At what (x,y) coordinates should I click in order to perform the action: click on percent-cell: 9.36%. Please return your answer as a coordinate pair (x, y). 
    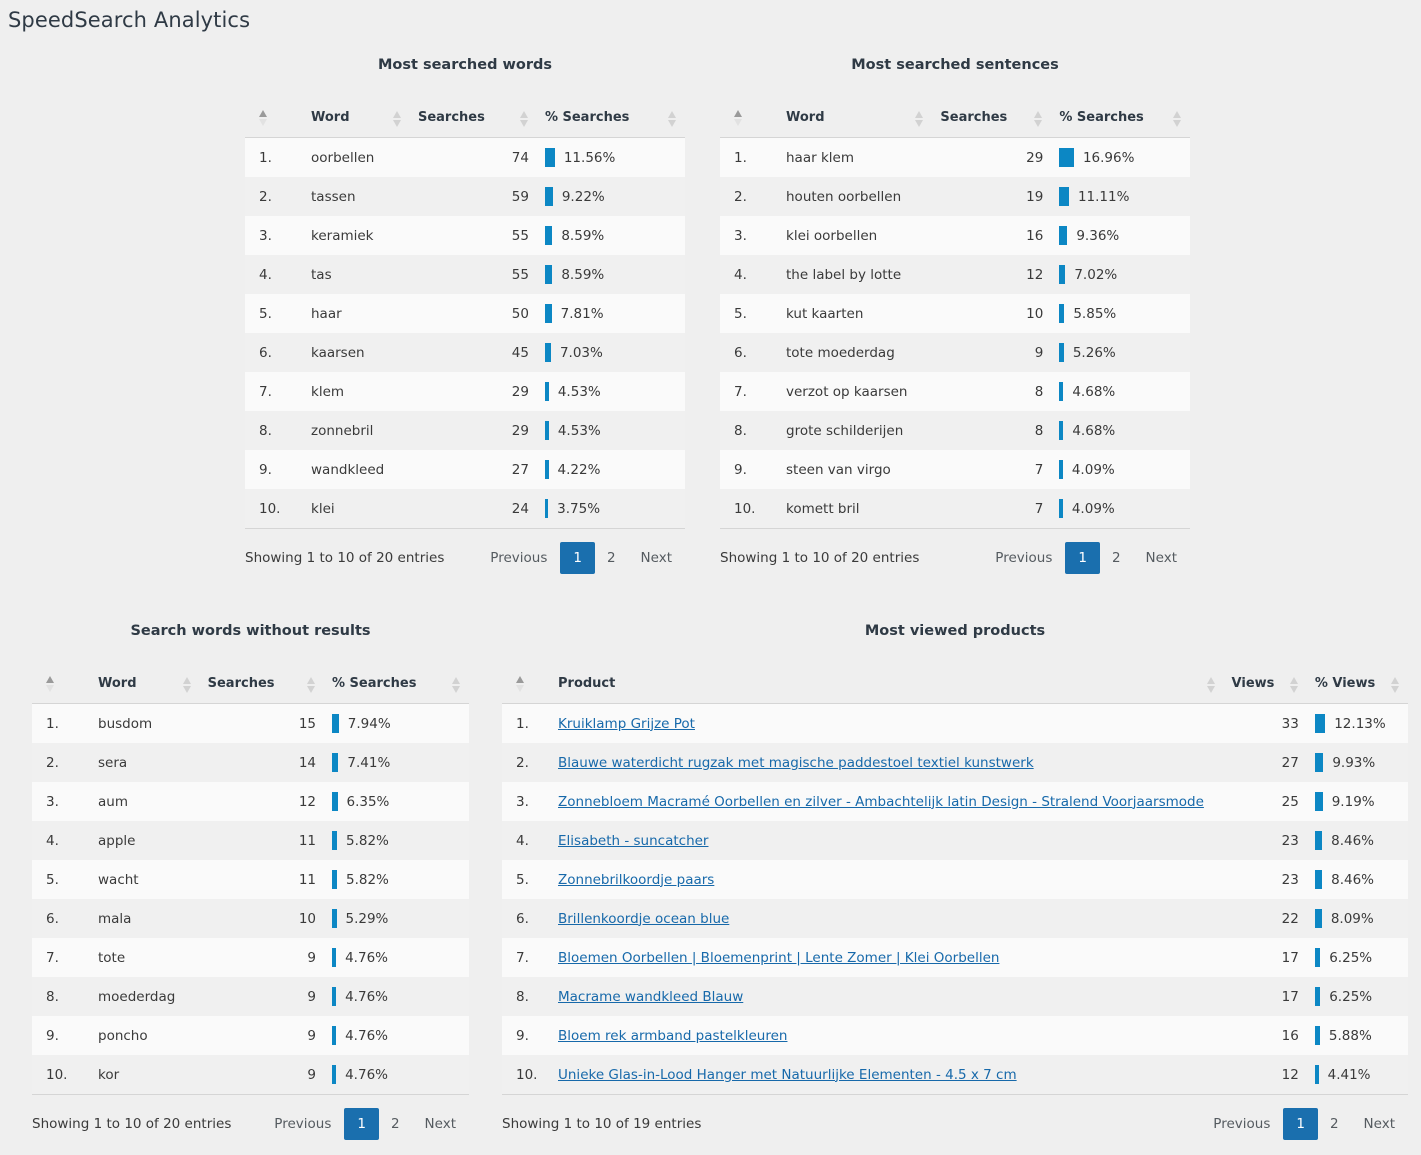
    Looking at the image, I should click on (1120, 235).